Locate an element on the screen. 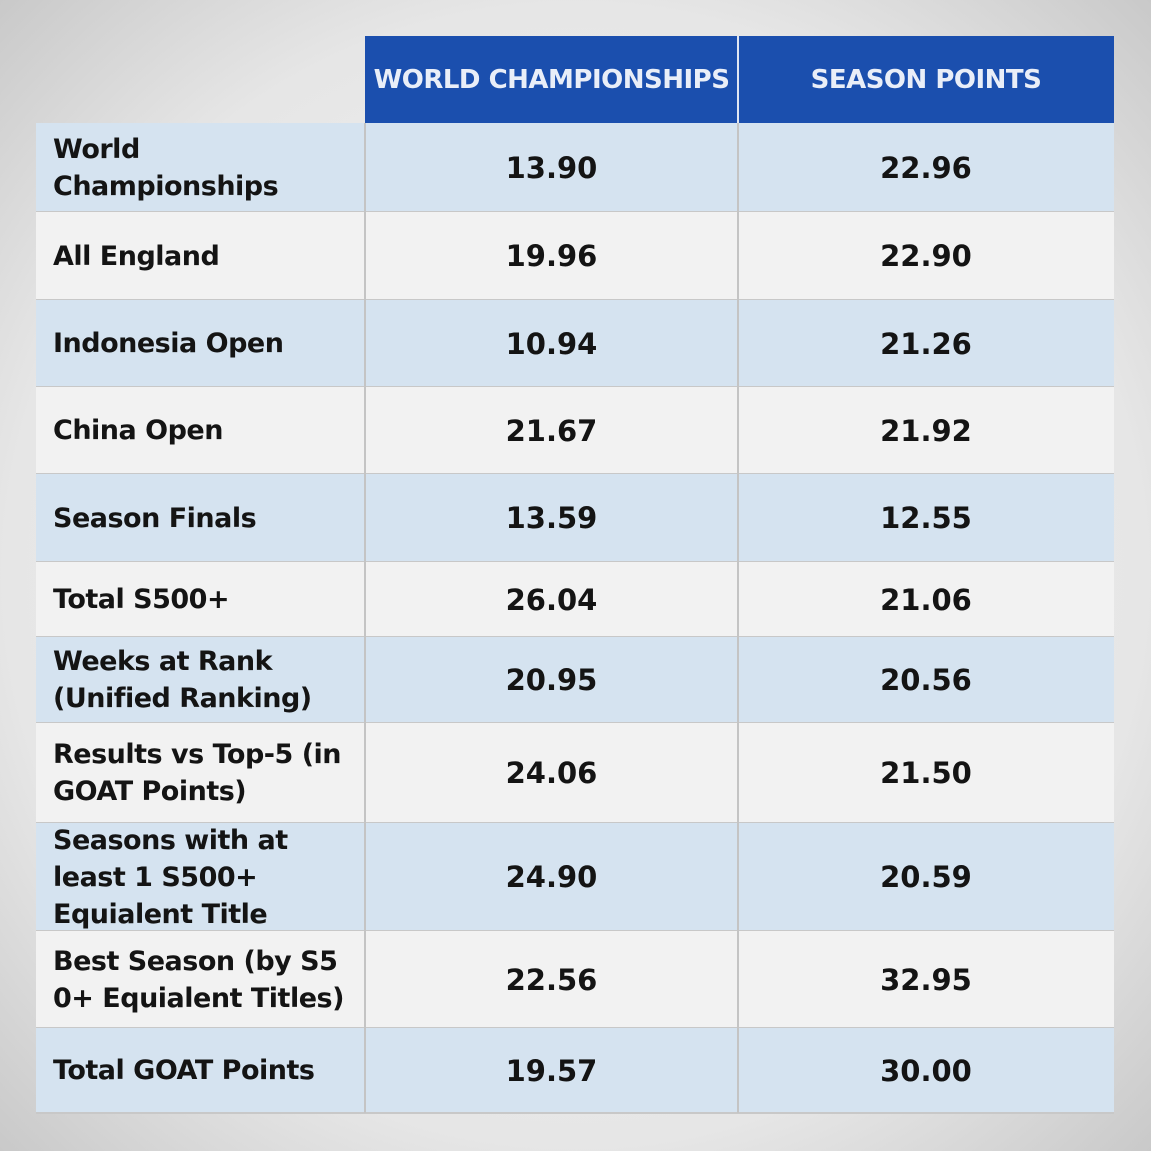 The width and height of the screenshot is (1151, 1151). value-cell: 22.96 is located at coordinates (926, 167).